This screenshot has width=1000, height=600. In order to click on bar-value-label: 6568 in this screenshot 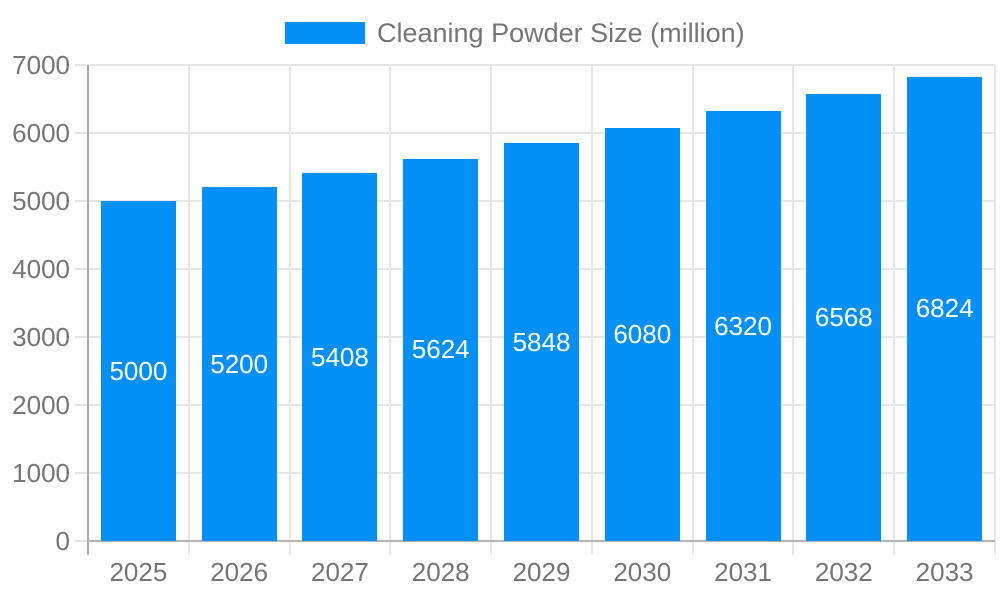, I will do `click(843, 317)`.